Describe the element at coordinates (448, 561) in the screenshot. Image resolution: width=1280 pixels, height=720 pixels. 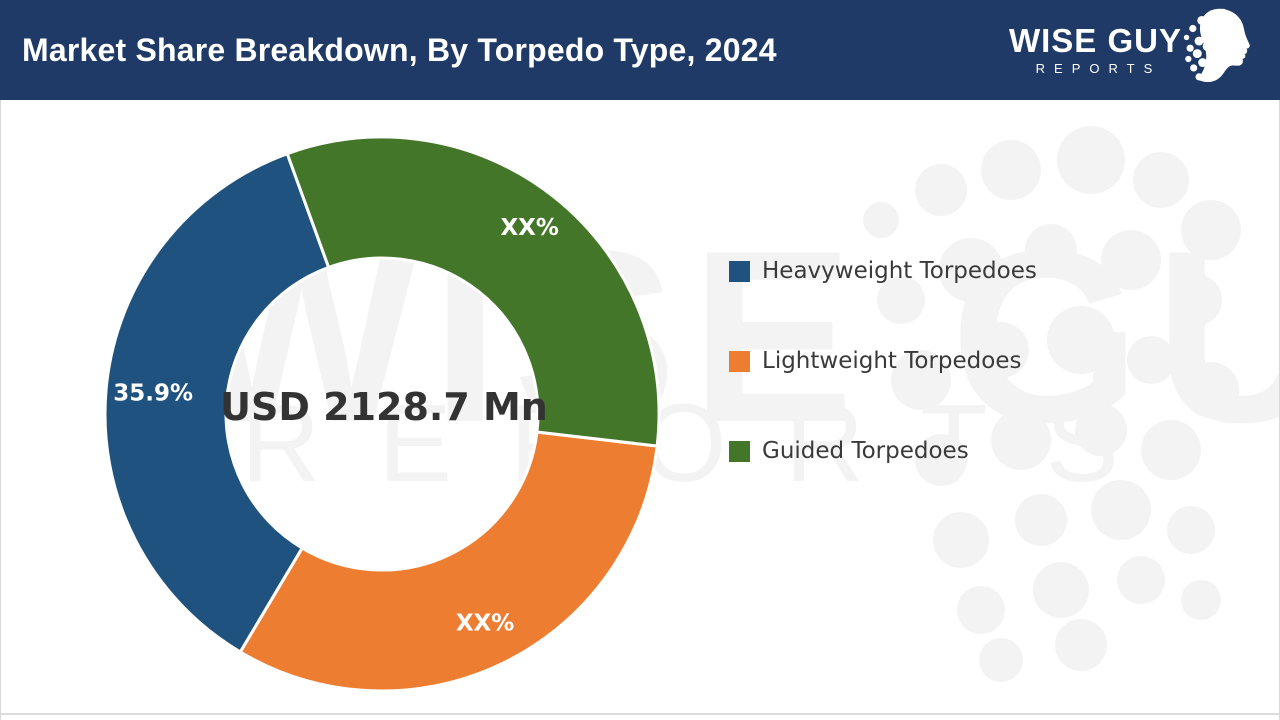
I see `donut-slice-lightweight-torpedoes` at that location.